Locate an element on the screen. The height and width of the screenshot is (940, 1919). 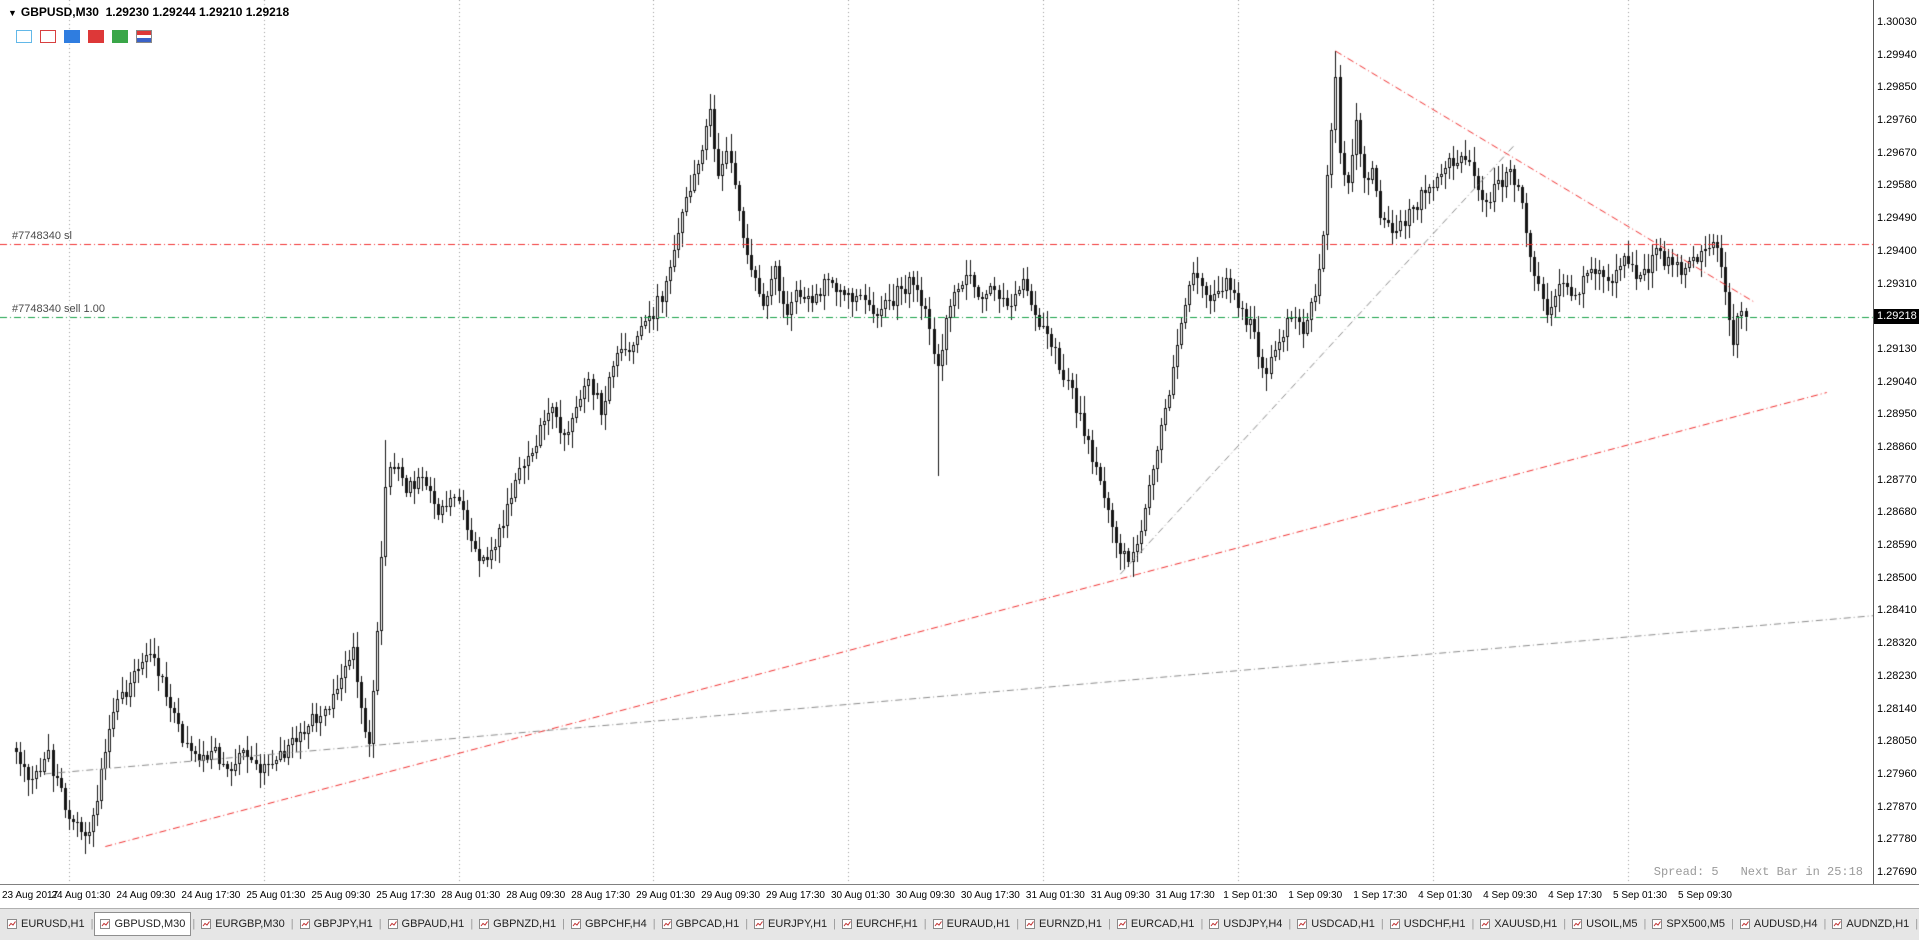
price-axis-label: 1.28770 is located at coordinates (1897, 479).